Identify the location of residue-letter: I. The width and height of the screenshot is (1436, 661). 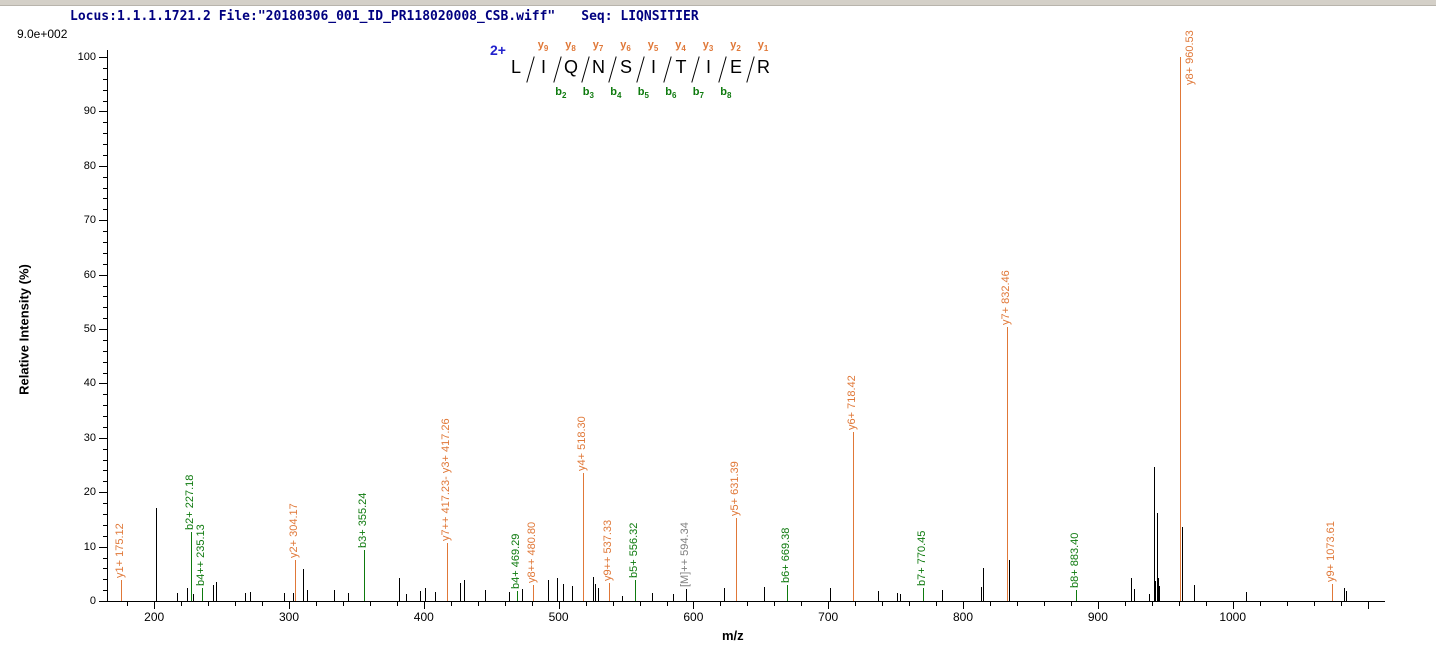
(708, 67).